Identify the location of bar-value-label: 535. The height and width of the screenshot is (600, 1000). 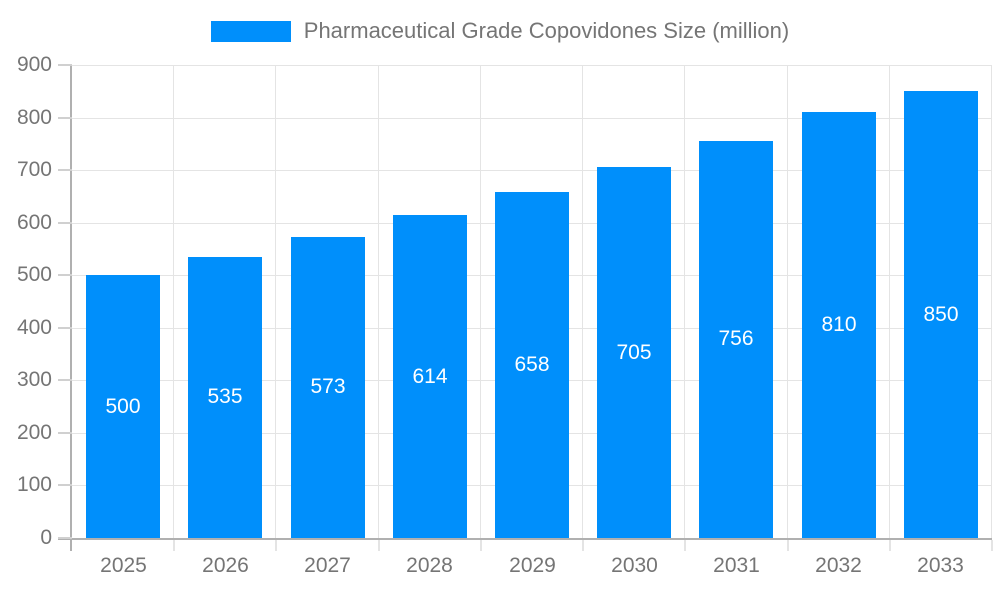
(225, 396).